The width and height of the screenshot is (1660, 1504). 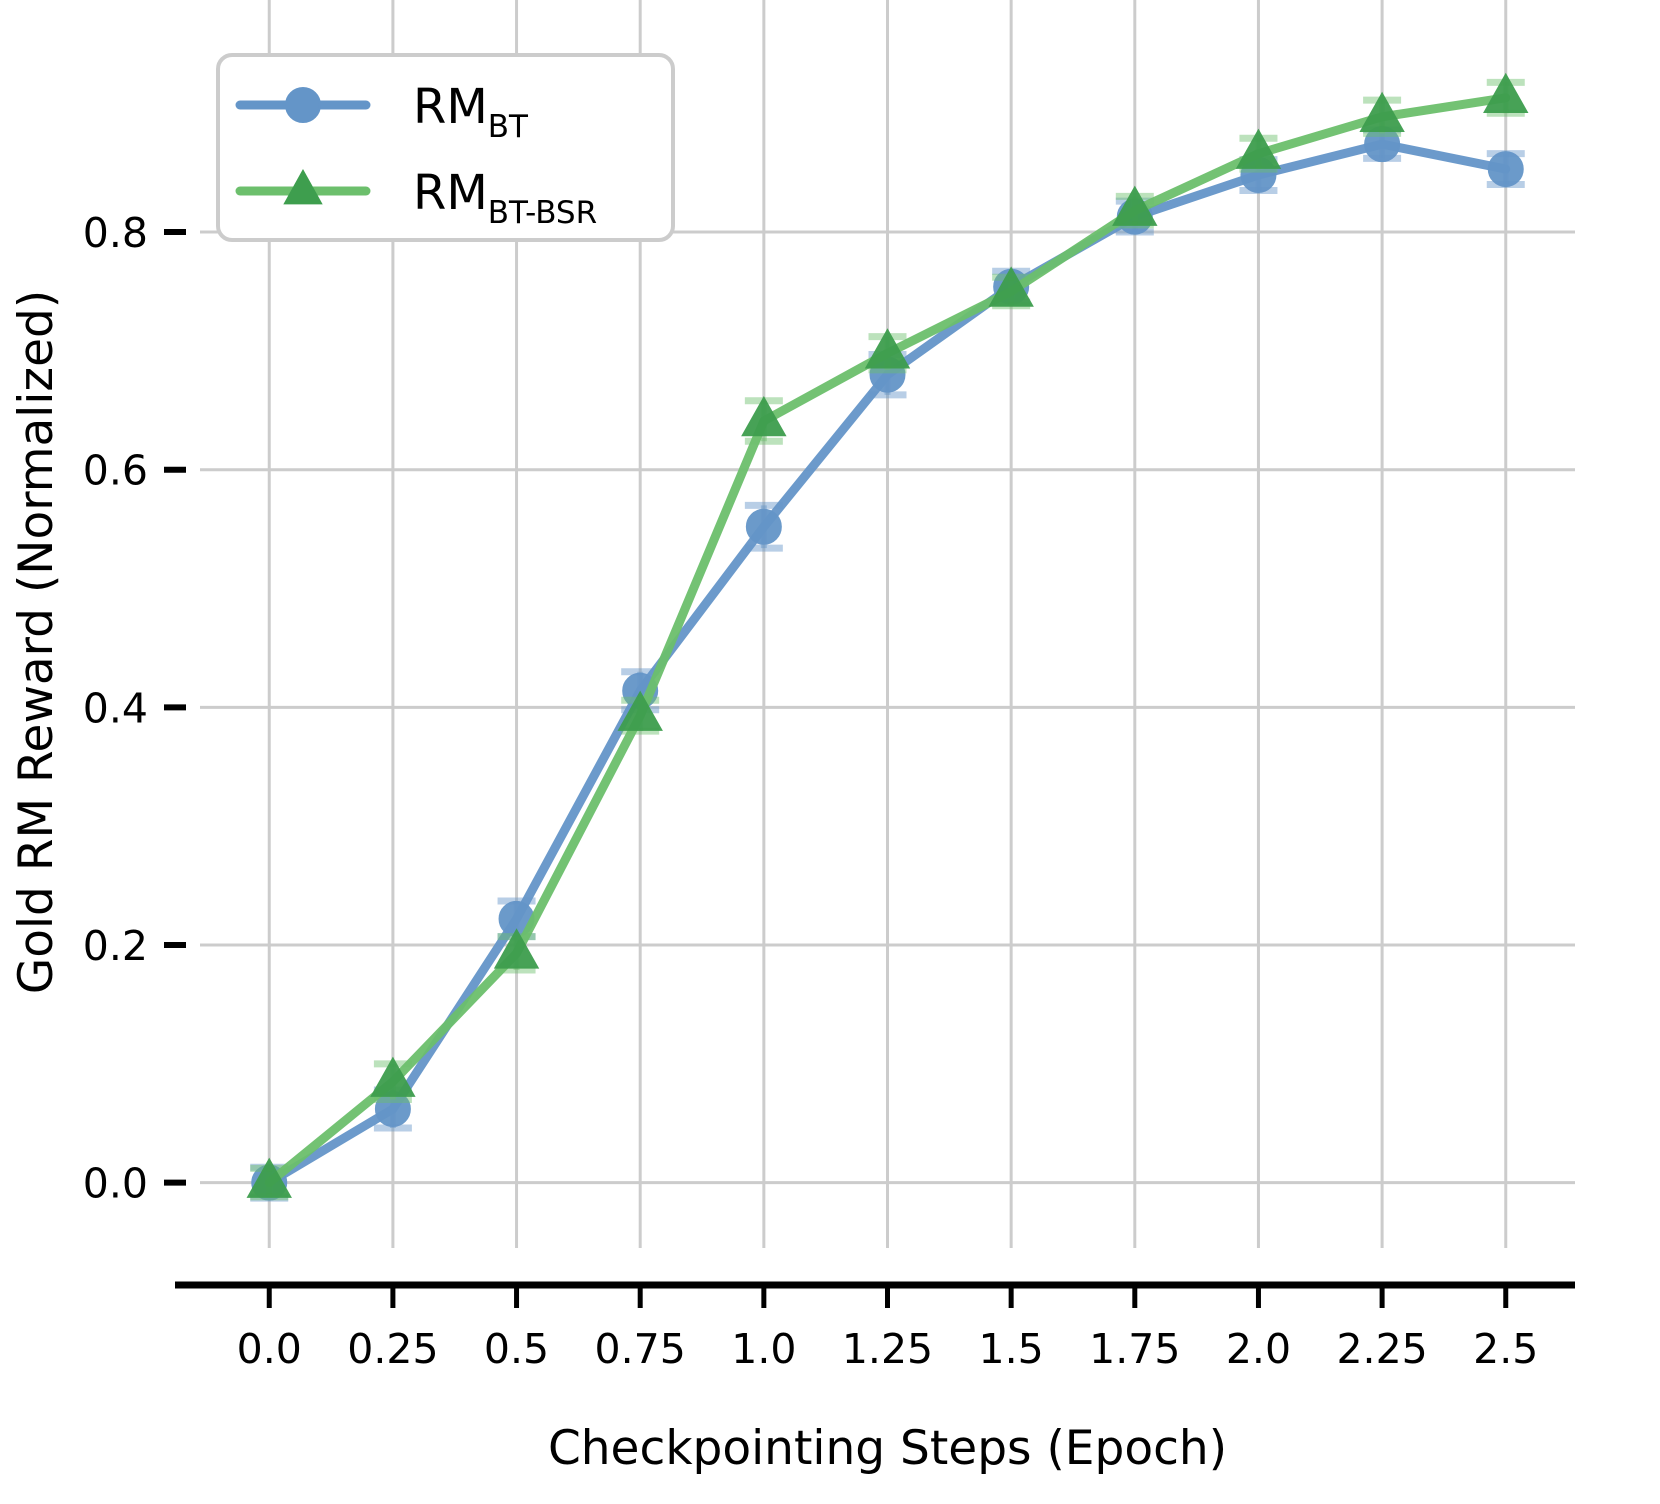 I want to click on y-axis-label: Gold RM Reward (Normalized), so click(x=36, y=642).